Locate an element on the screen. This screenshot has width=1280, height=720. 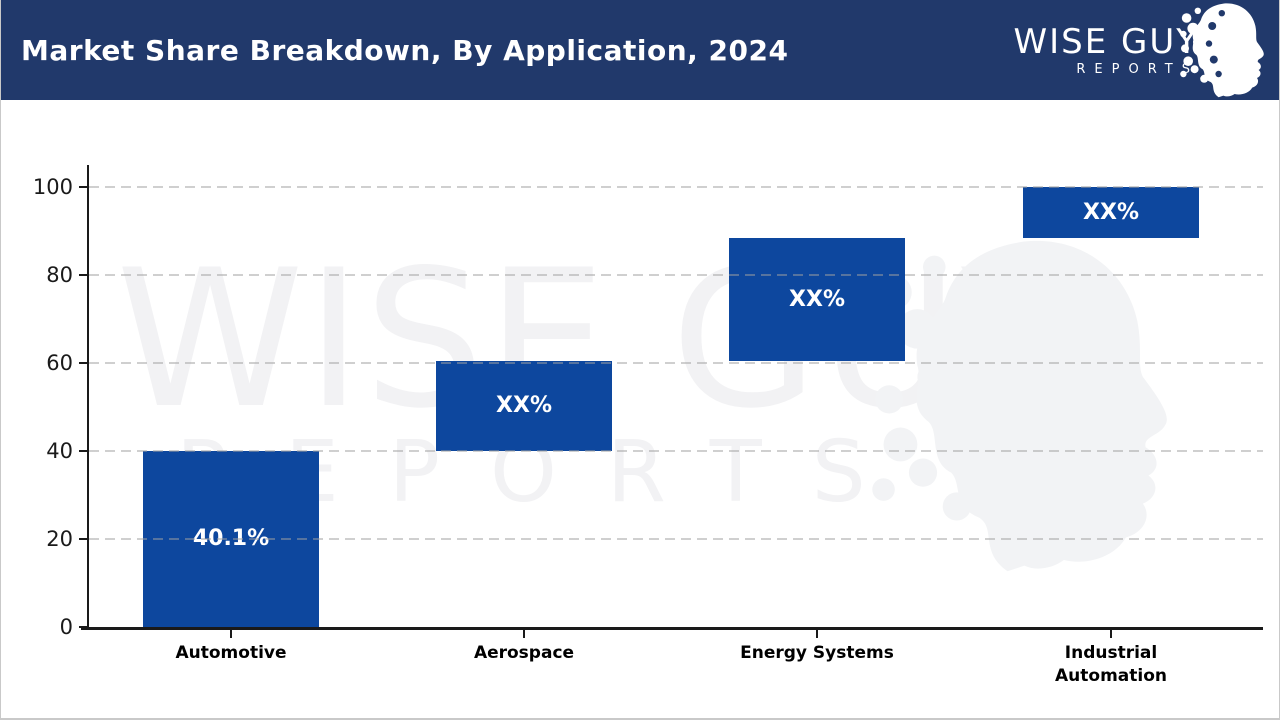
y-tick-label: 40 is located at coordinates (59, 451).